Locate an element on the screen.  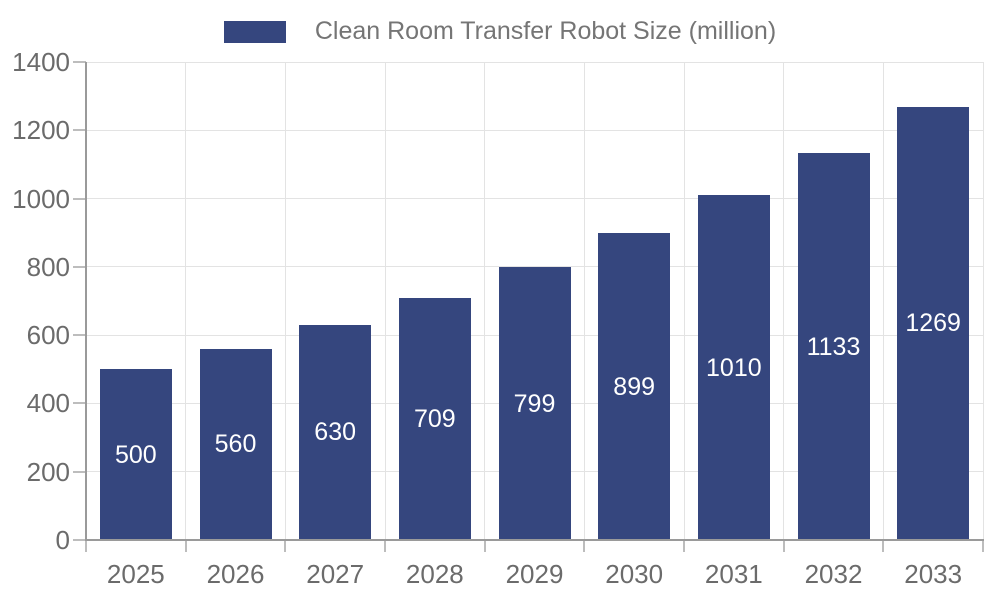
bar-value-label: 1010 is located at coordinates (734, 367).